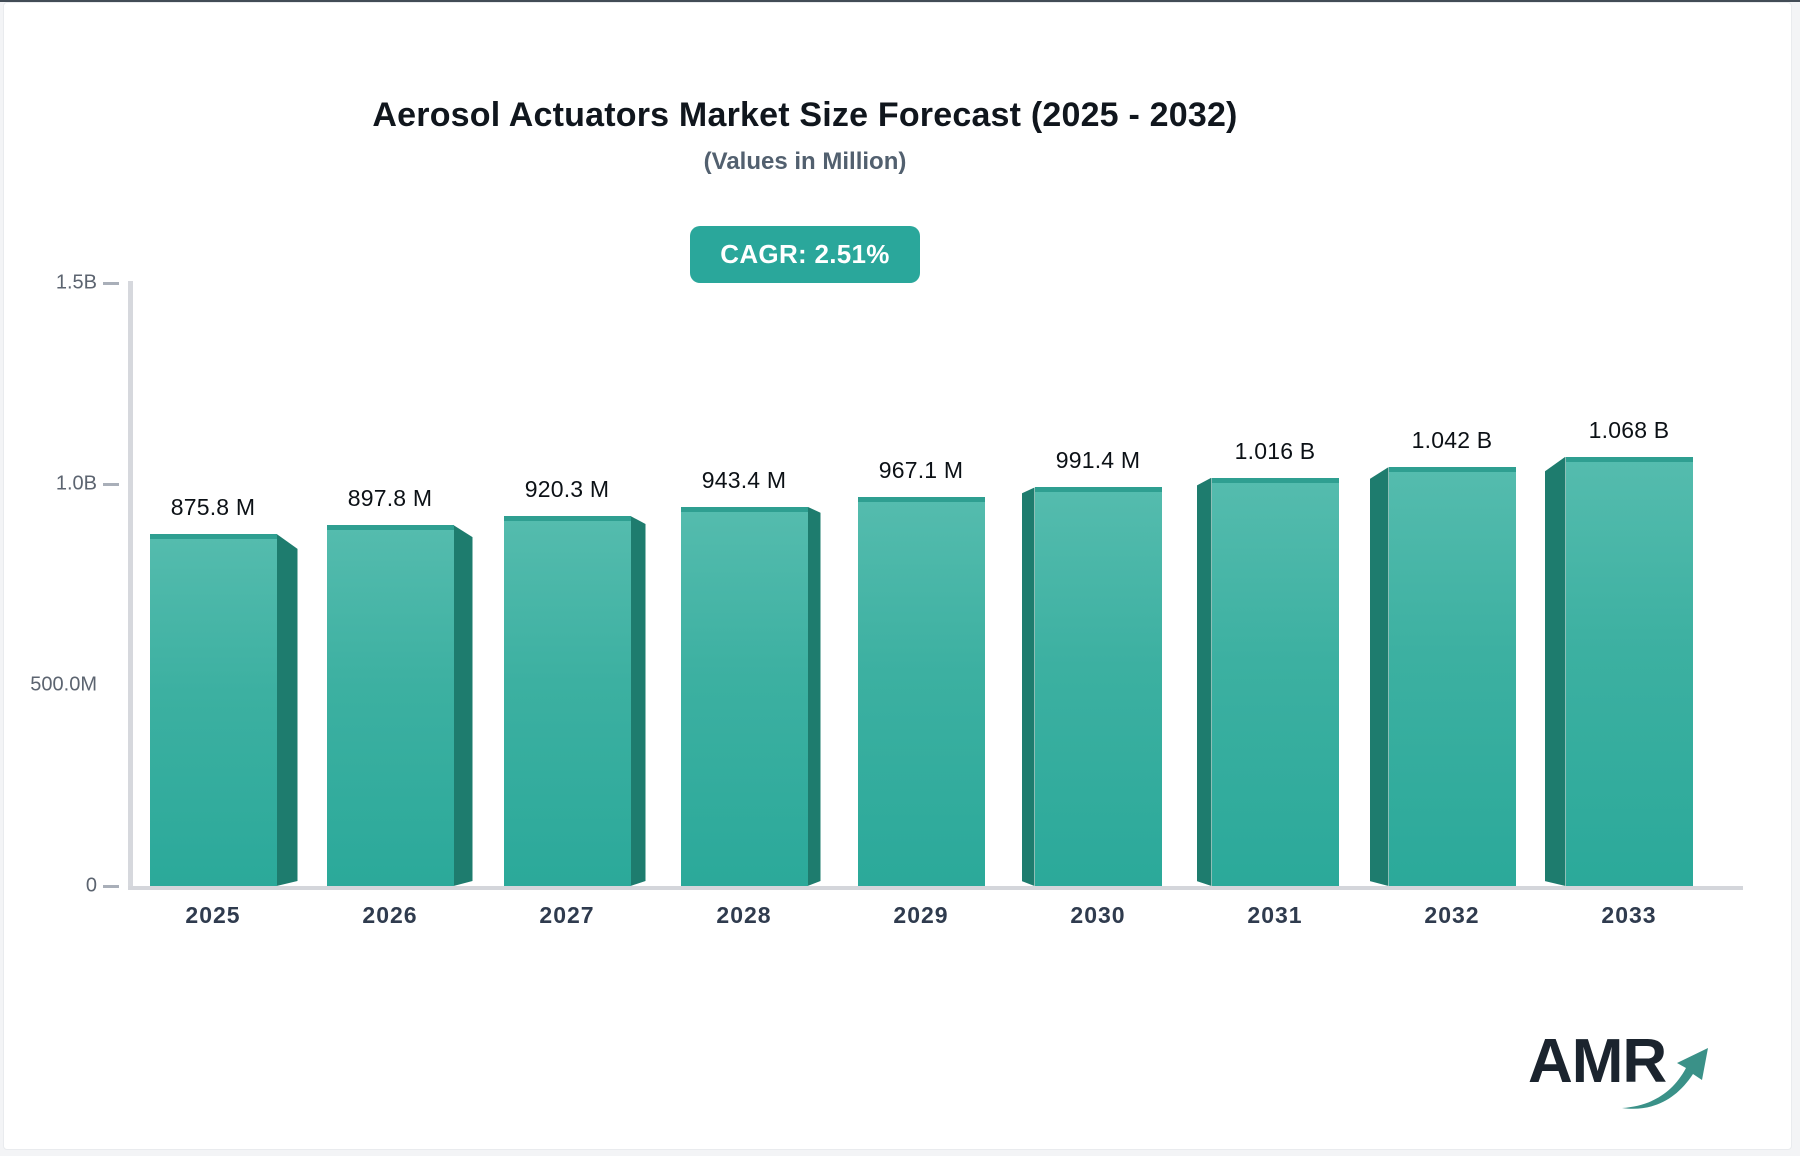  What do you see at coordinates (921, 915) in the screenshot?
I see `x-axis-label-2029: 2029` at bounding box center [921, 915].